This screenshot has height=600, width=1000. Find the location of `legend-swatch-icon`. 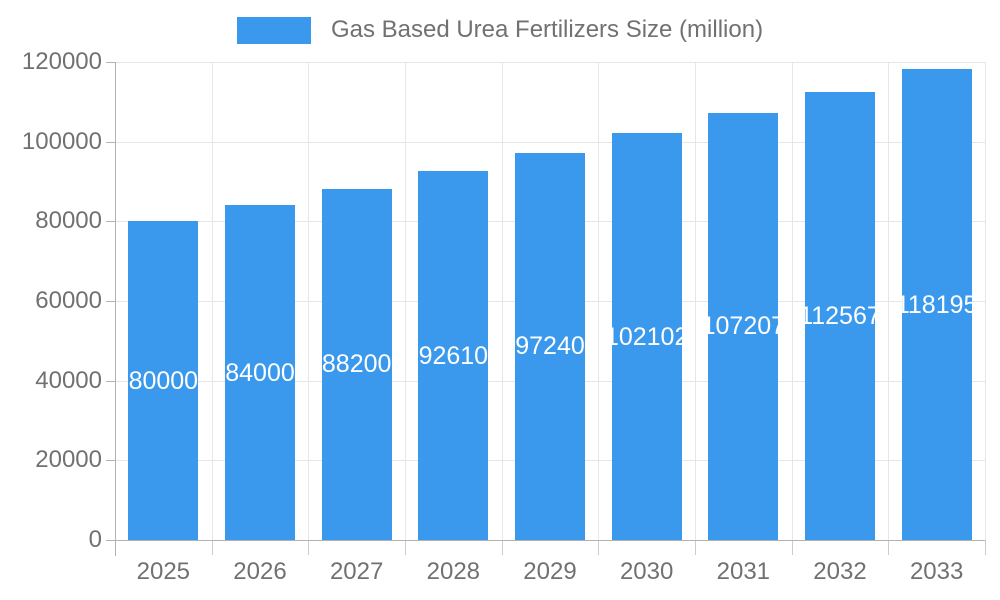

legend-swatch-icon is located at coordinates (273, 30).